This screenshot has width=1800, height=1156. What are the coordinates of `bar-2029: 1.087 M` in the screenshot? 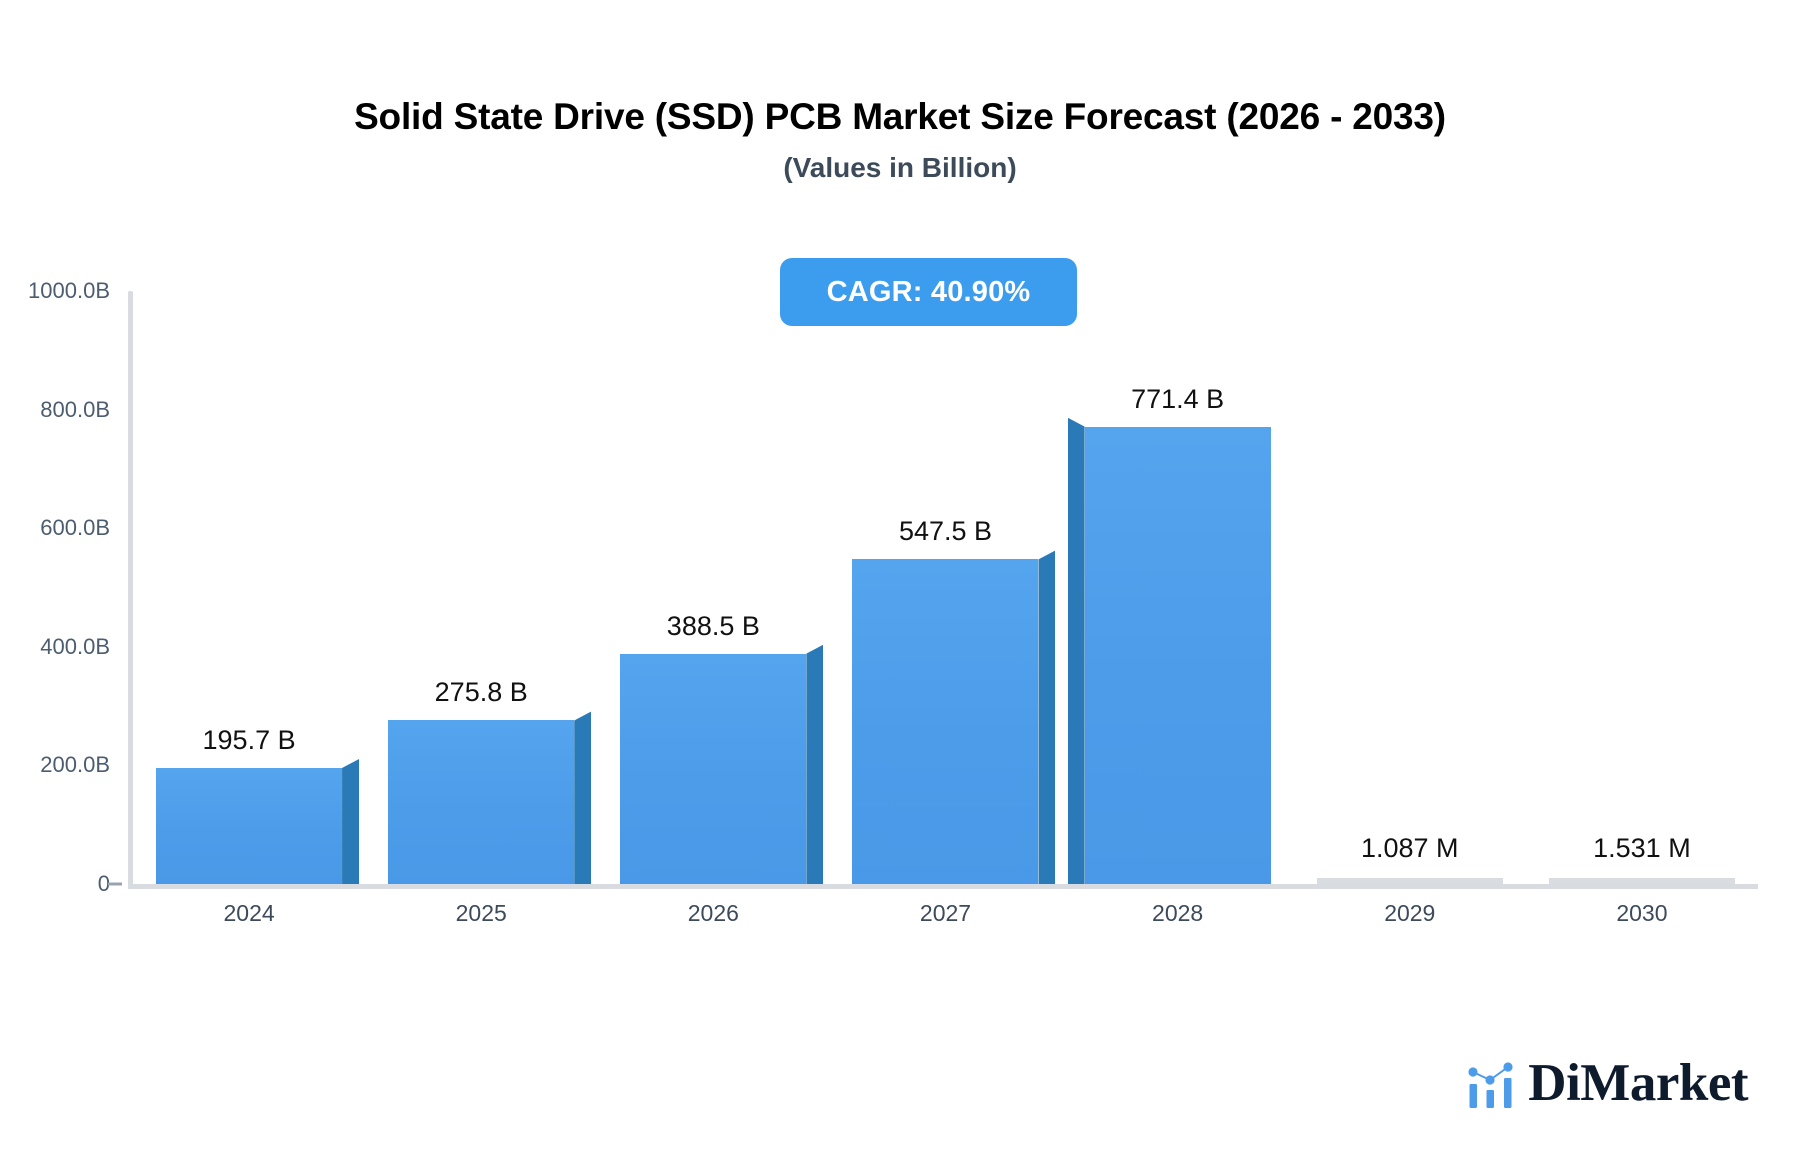 It's located at (1409, 858).